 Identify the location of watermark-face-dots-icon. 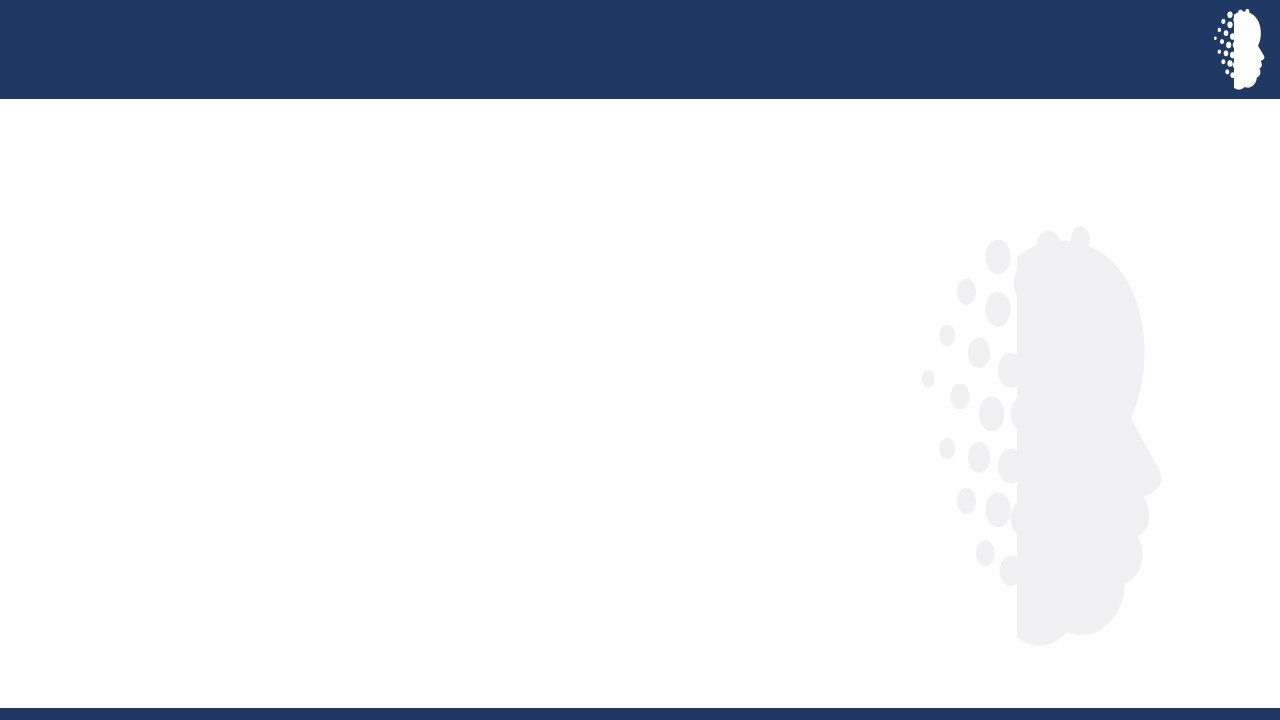
(1042, 436).